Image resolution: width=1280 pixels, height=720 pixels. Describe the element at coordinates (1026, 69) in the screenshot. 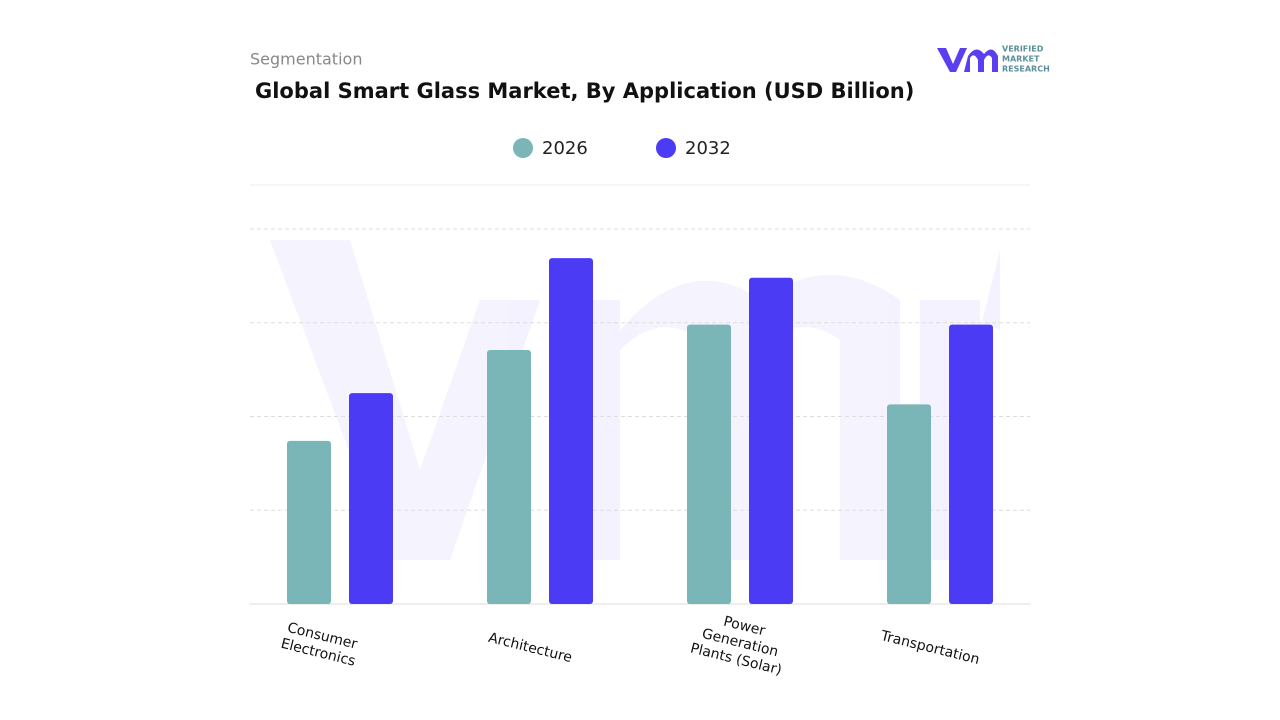

I see `logo-text: RESEARCH` at that location.